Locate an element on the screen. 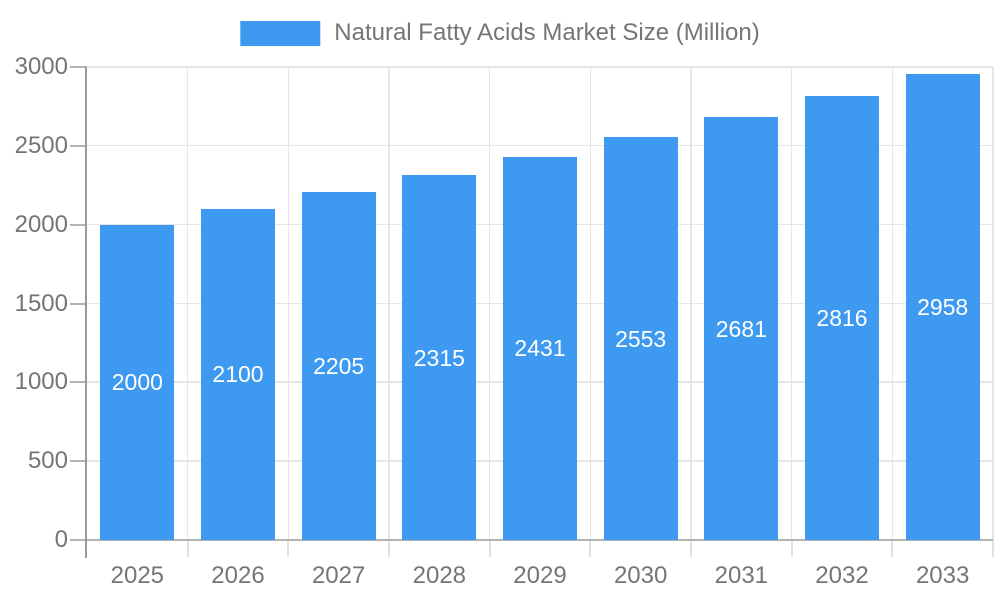 The height and width of the screenshot is (600, 1000). bar-value-label: 2553 is located at coordinates (641, 338).